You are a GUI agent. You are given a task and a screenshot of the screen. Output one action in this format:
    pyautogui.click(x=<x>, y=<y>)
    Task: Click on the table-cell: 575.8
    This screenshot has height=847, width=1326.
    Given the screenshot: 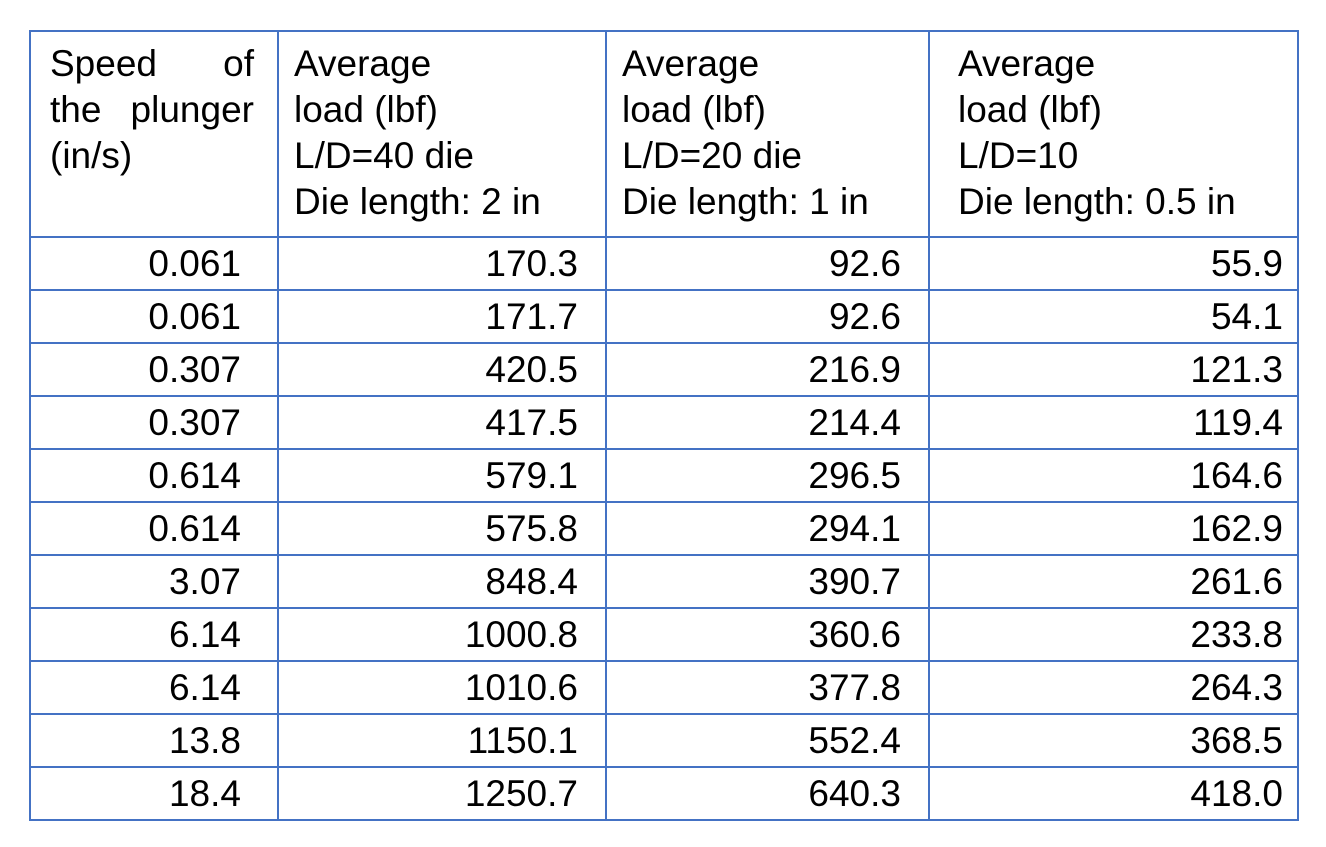 What is the action you would take?
    pyautogui.click(x=442, y=528)
    